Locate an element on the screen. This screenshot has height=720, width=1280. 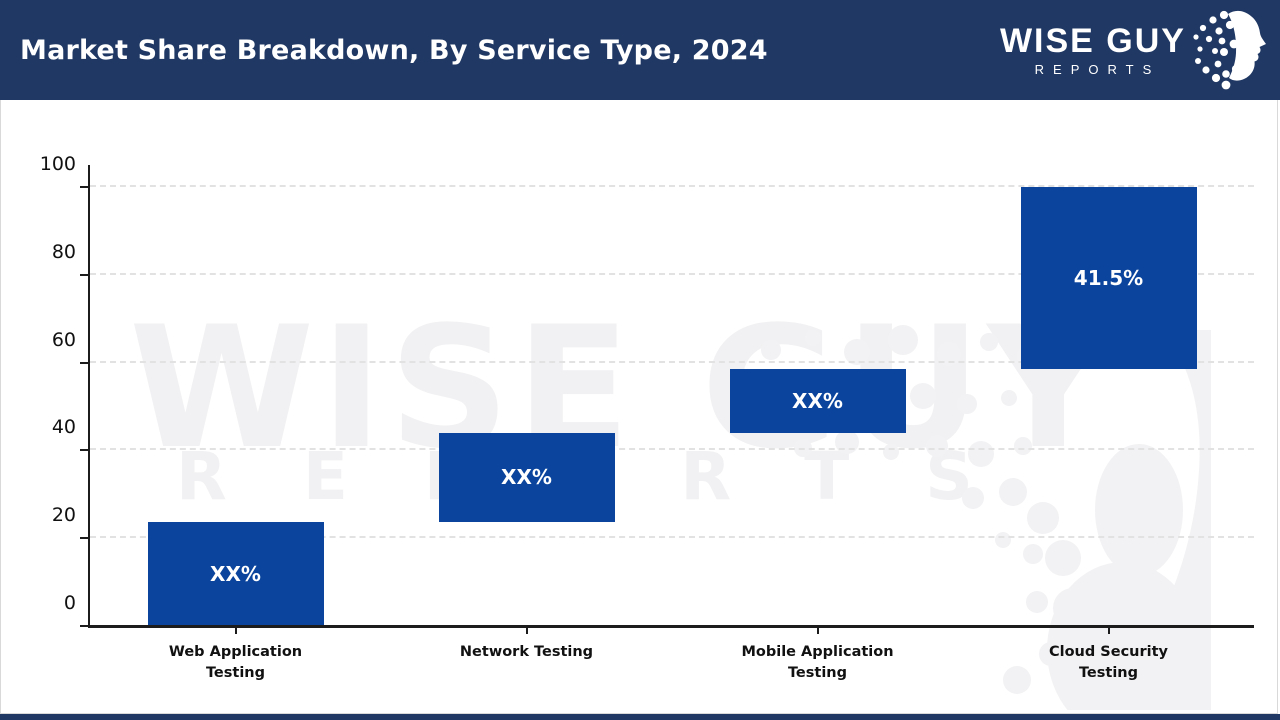
logo-text: WISE GUY REPORTS is located at coordinates (1093, 50).